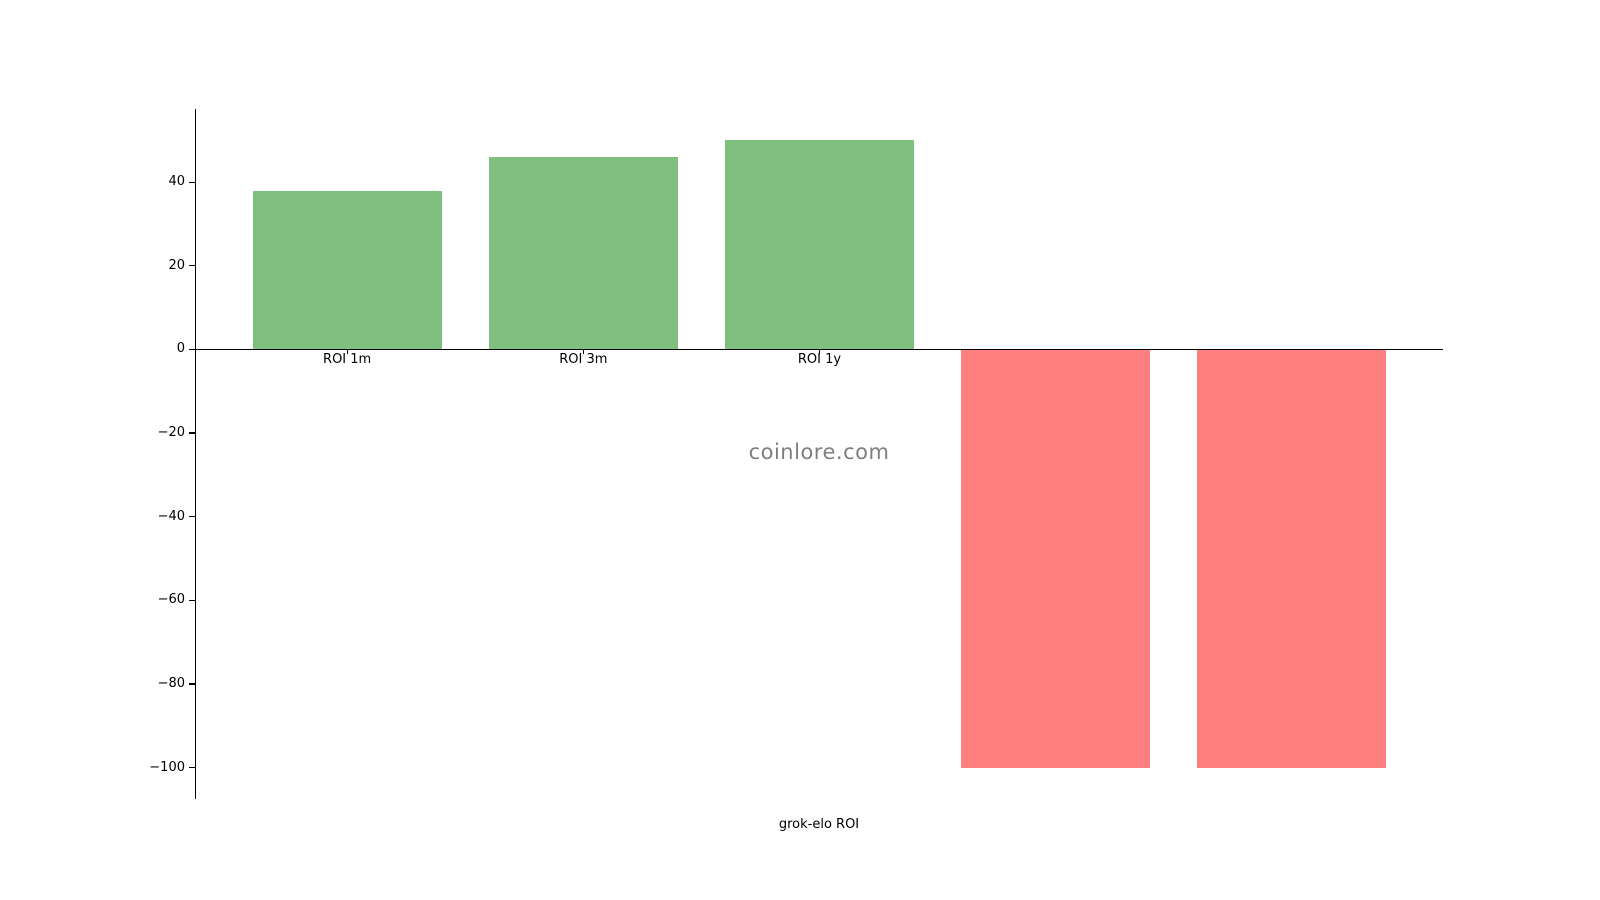  What do you see at coordinates (583, 253) in the screenshot?
I see `bar-roi-3m` at bounding box center [583, 253].